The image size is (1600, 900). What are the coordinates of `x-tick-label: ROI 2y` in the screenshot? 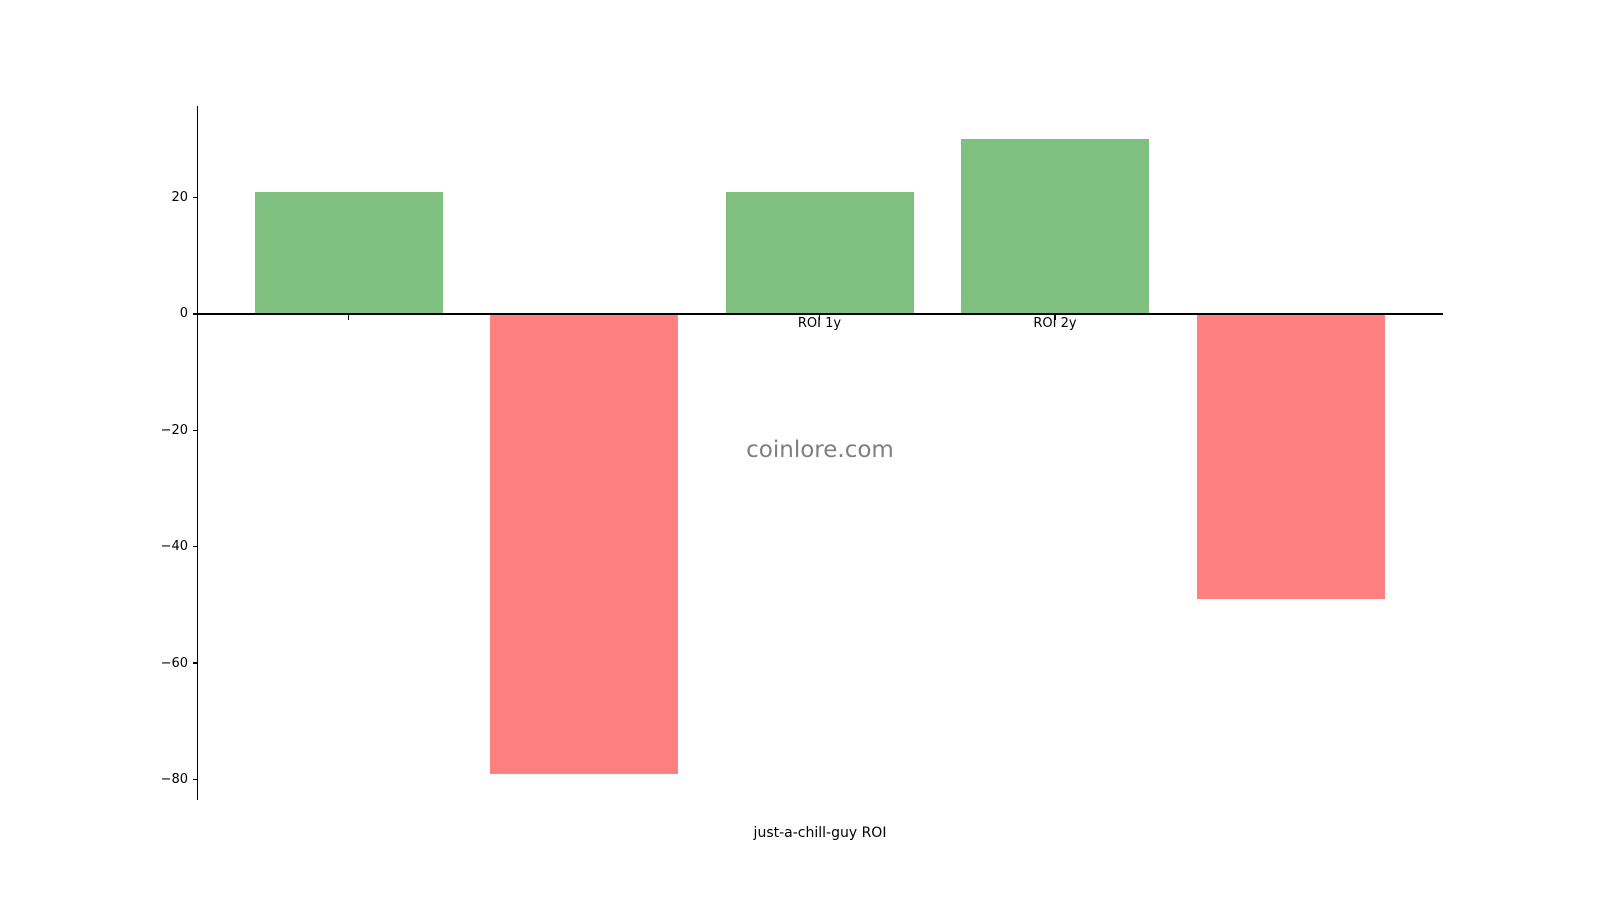 It's located at (1055, 323).